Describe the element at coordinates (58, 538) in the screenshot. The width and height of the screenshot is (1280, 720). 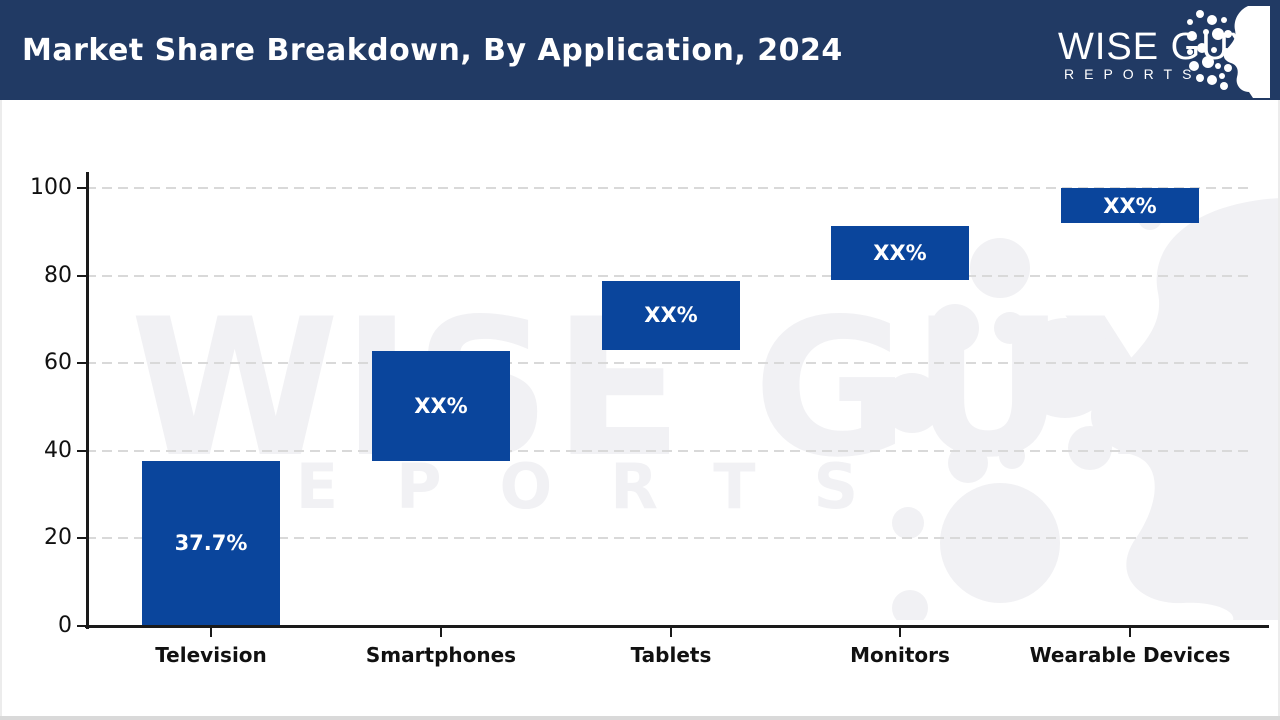
I see `y-tick-label-20: 20` at that location.